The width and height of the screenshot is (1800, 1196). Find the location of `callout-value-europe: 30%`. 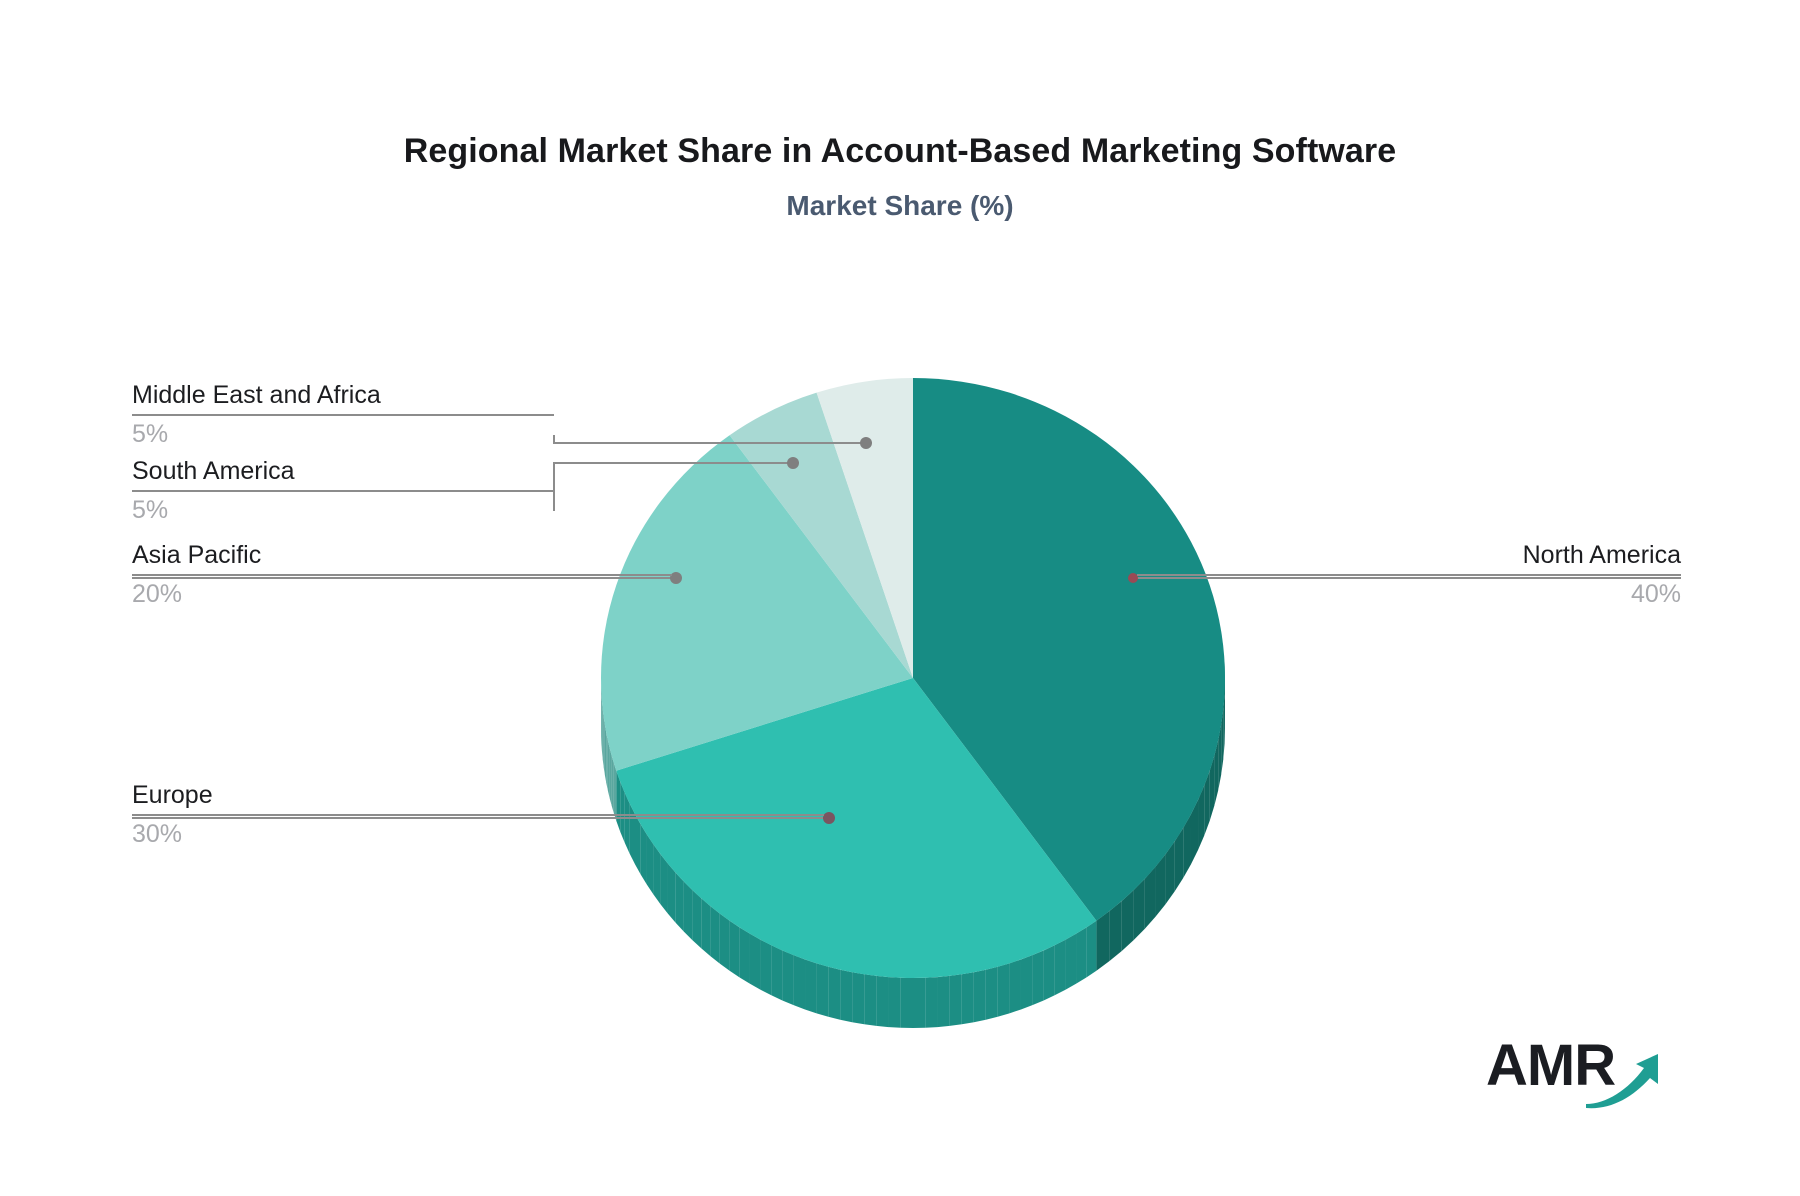

callout-value-europe: 30% is located at coordinates (157, 834).